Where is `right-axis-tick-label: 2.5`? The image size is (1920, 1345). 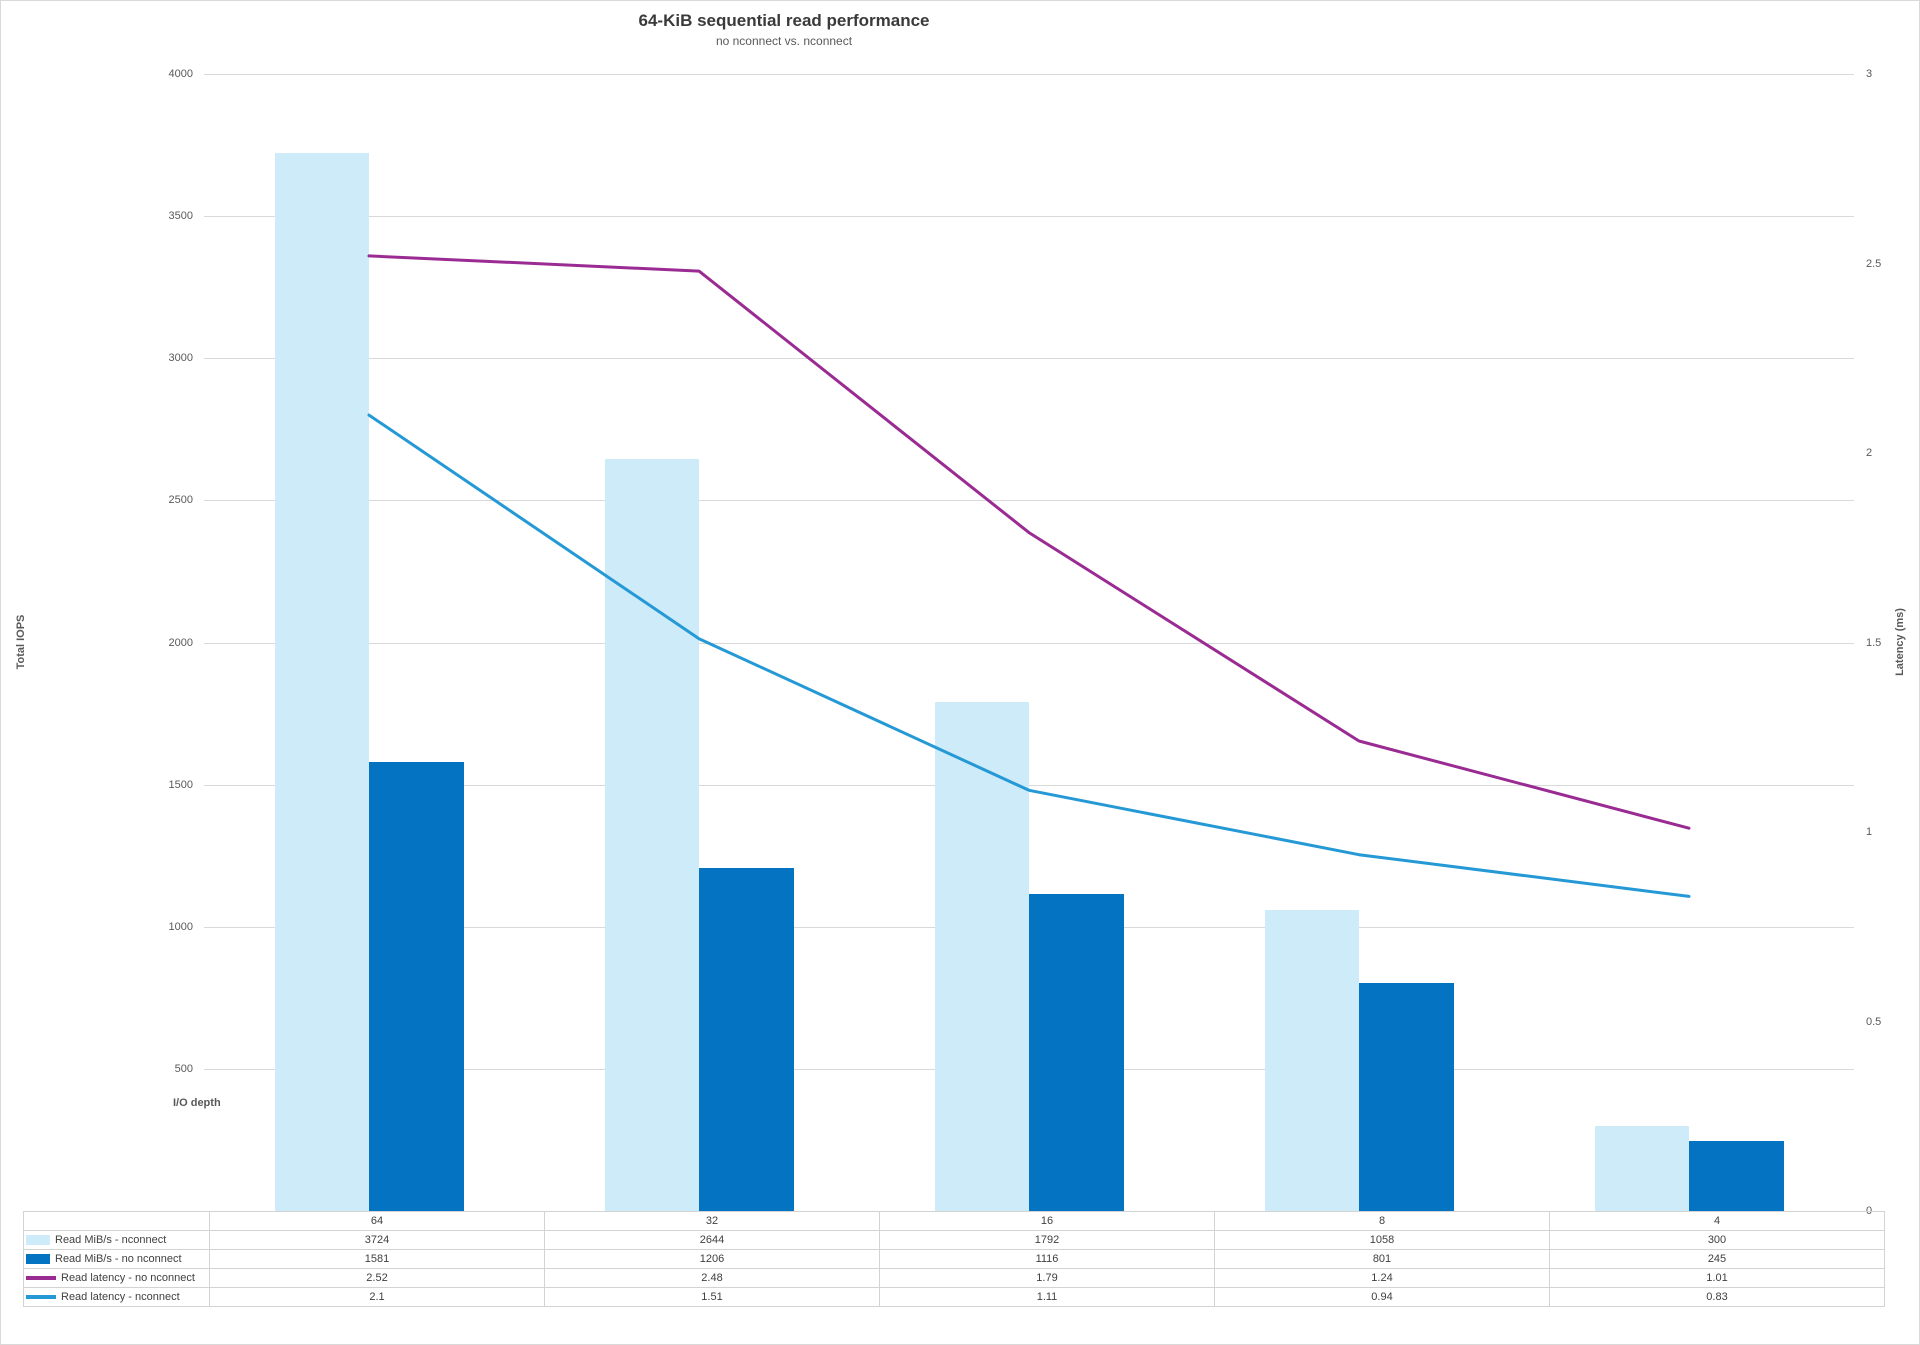
right-axis-tick-label: 2.5 is located at coordinates (1874, 263).